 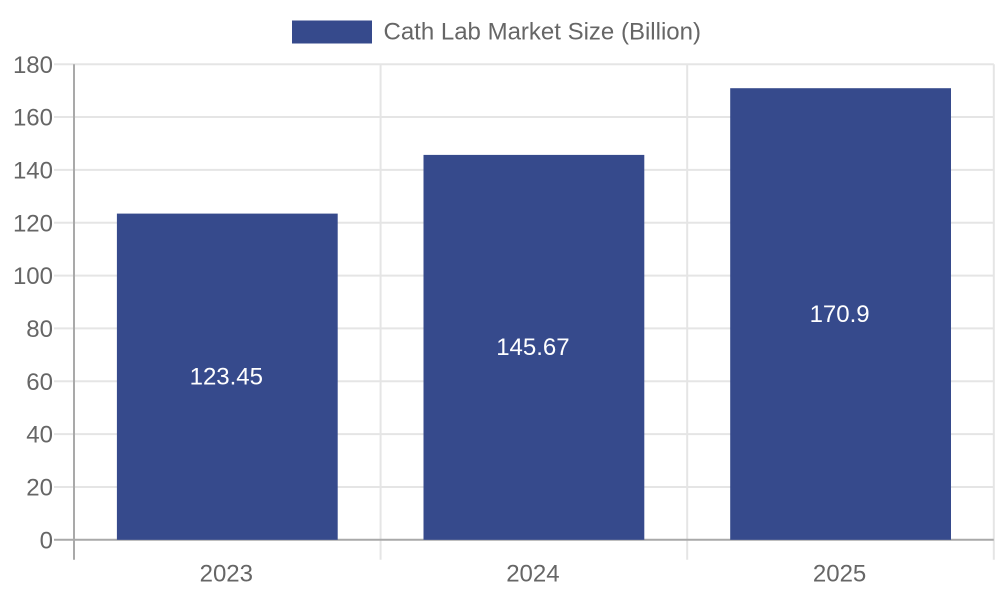 I want to click on svg-text: Cath Lab Market Size (Billion), so click(x=542, y=31).